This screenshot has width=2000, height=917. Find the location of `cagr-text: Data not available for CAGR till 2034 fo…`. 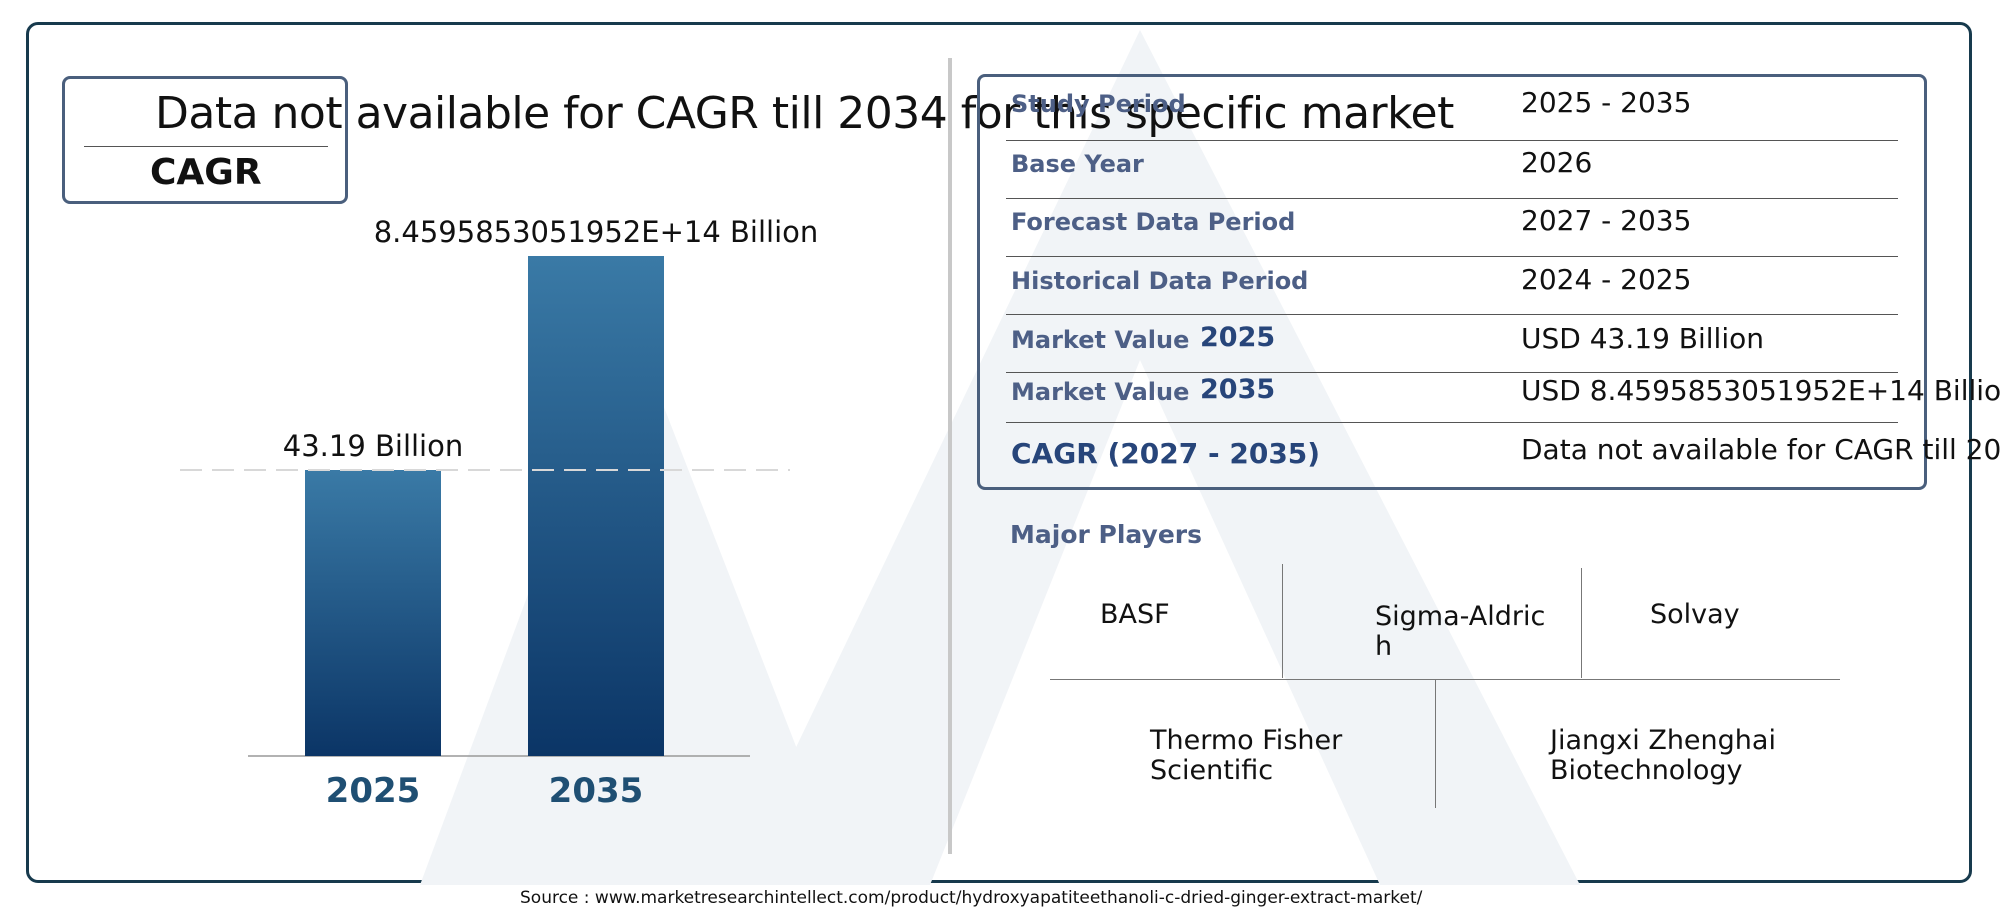

cagr-text: Data not available for CAGR till 2034 fo… is located at coordinates (804, 113).